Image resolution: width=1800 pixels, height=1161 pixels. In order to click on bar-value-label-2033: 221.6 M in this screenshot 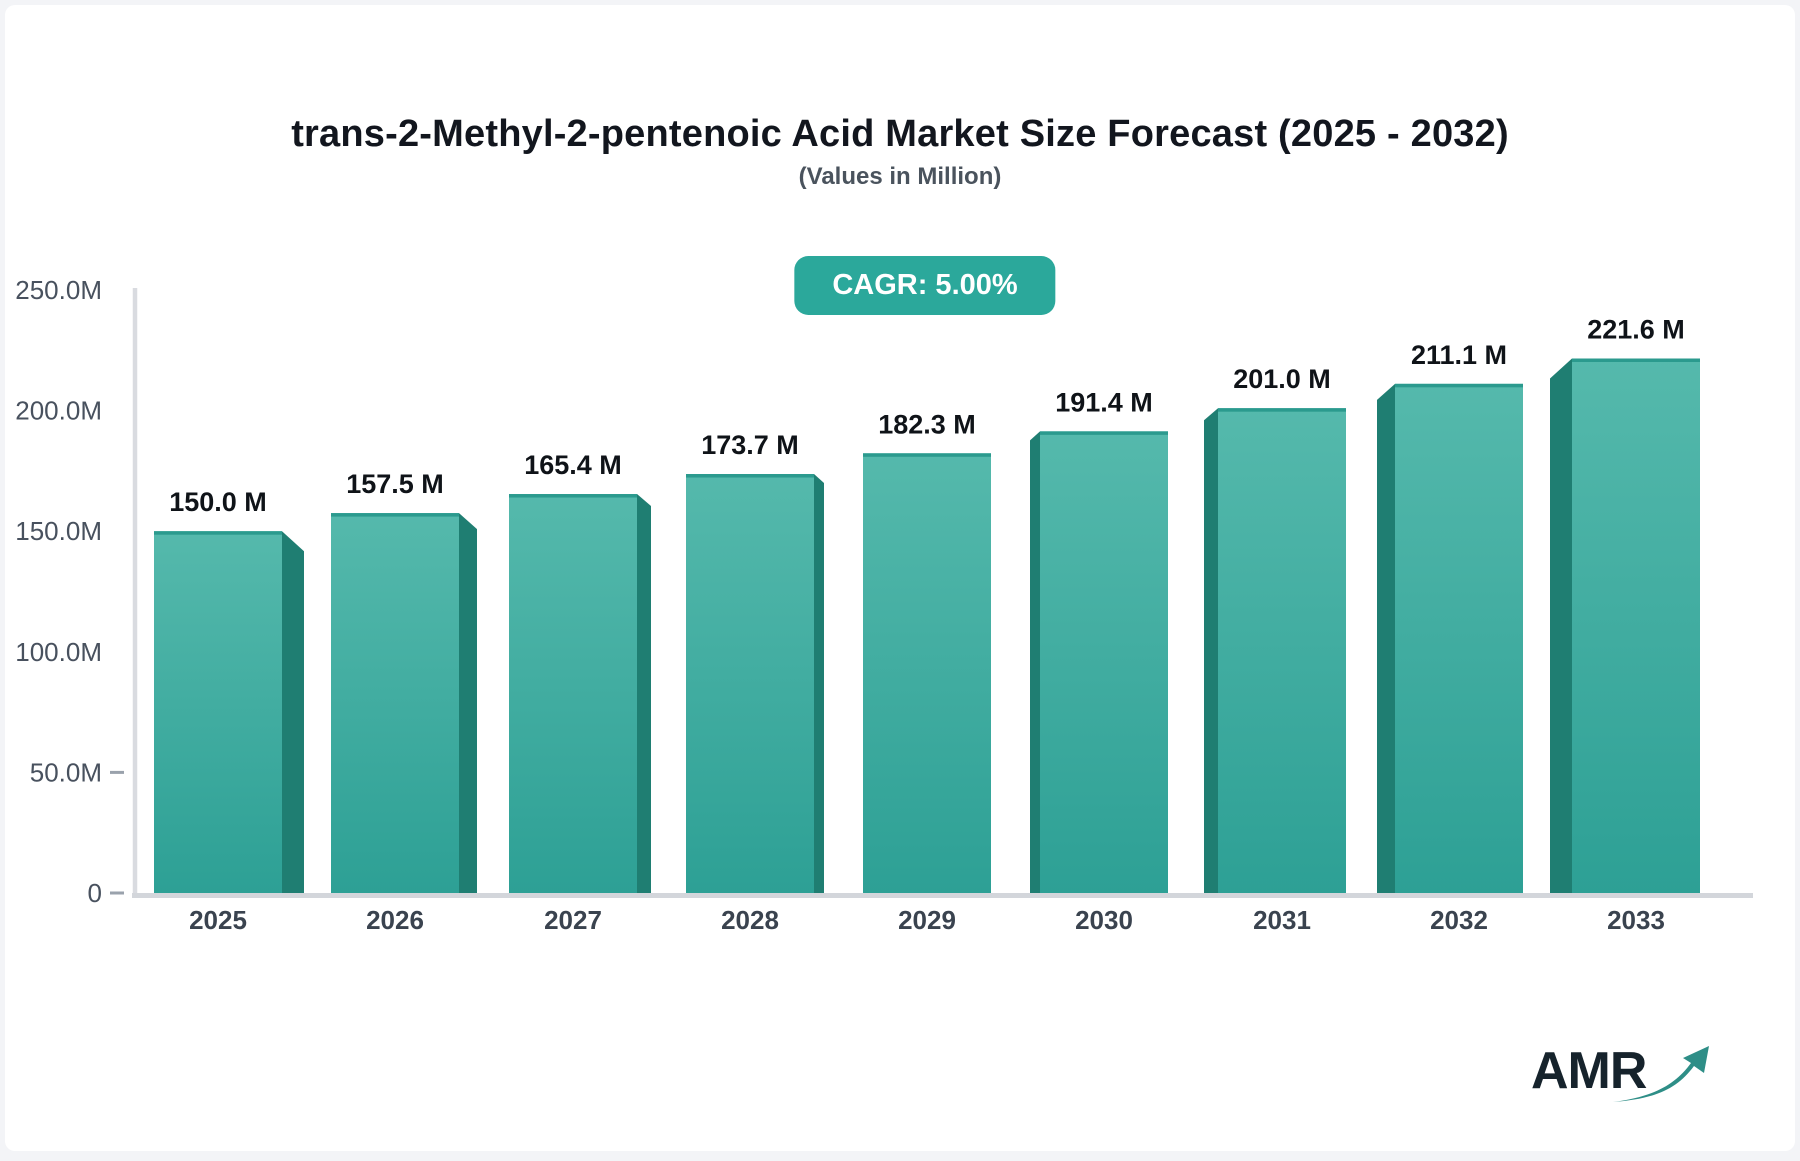, I will do `click(1636, 330)`.